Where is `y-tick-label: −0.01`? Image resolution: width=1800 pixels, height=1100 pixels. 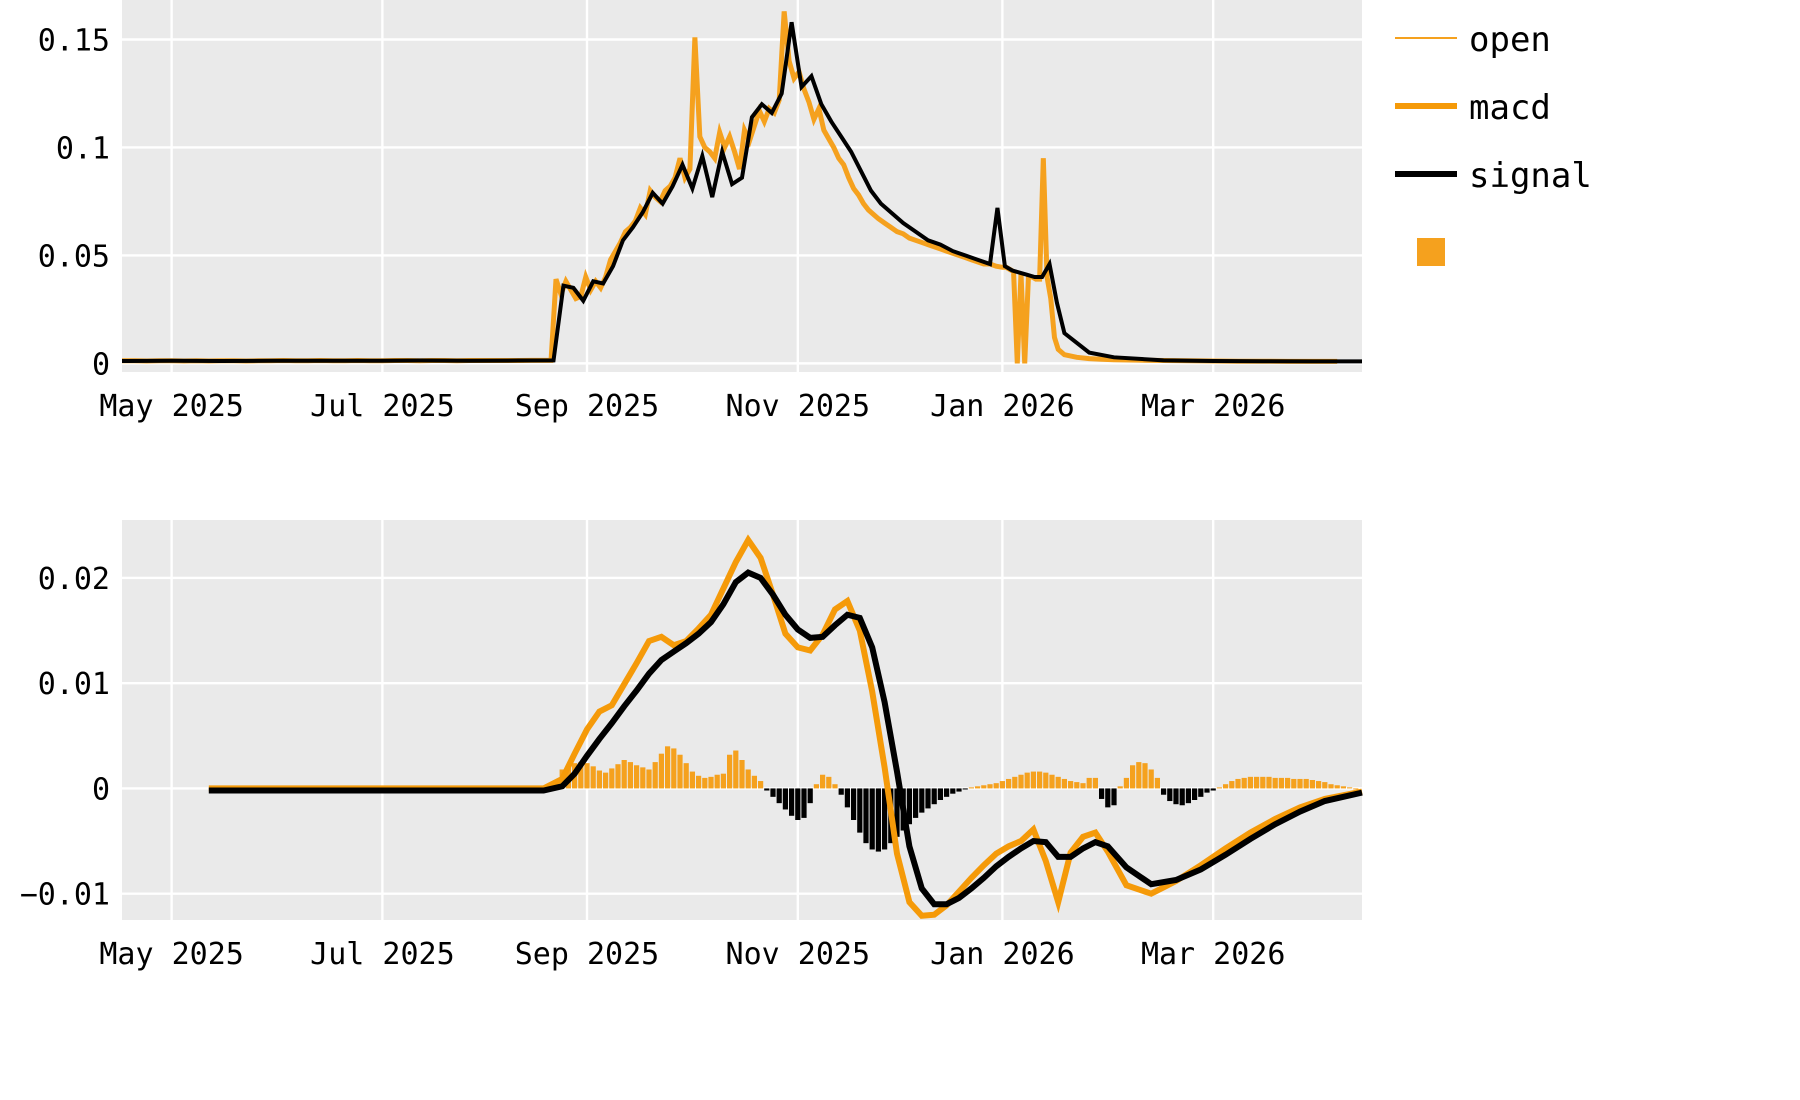
y-tick-label: −0.01 is located at coordinates (65, 895).